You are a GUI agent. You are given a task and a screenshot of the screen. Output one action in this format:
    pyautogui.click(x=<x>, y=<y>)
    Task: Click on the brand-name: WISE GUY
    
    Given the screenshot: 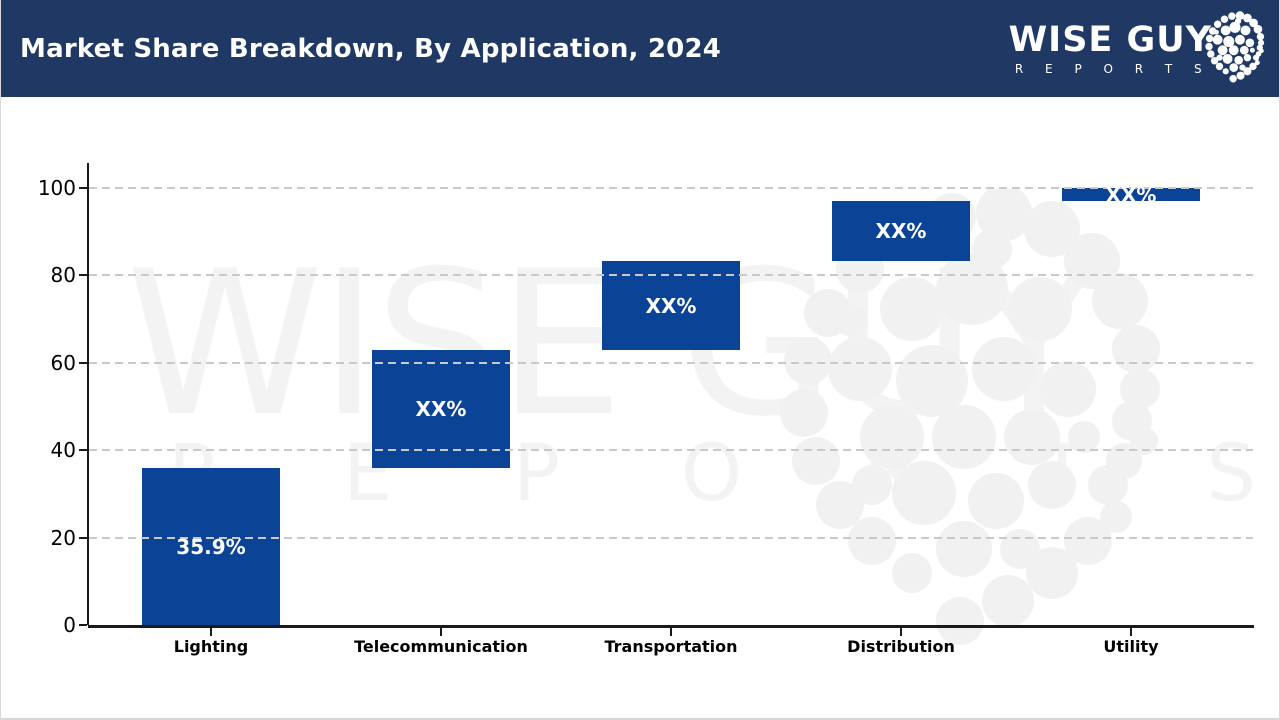 What is the action you would take?
    pyautogui.click(x=1110, y=39)
    